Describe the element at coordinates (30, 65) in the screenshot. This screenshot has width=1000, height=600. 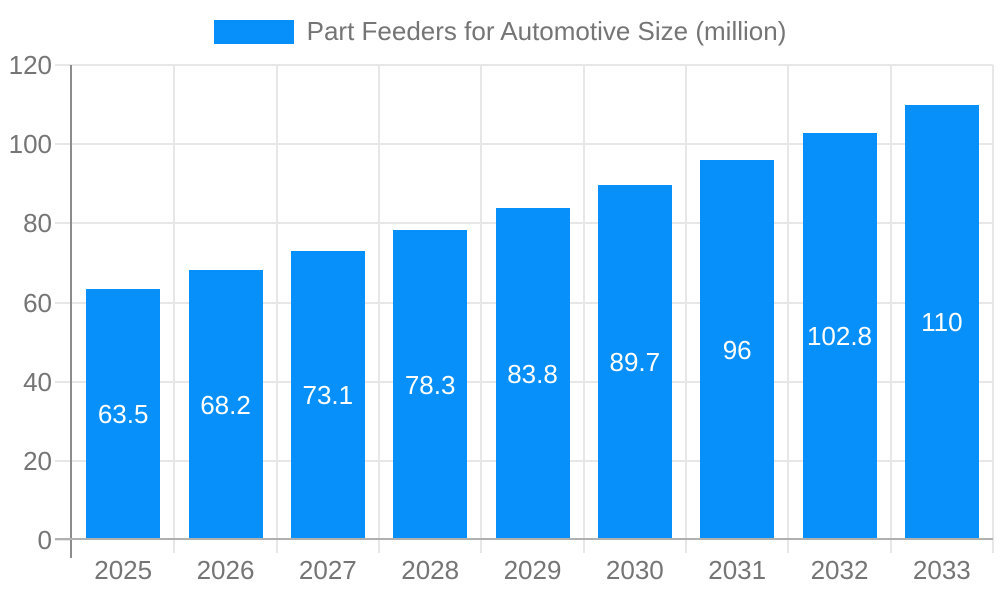
I see `y-tick-label-120: 120` at that location.